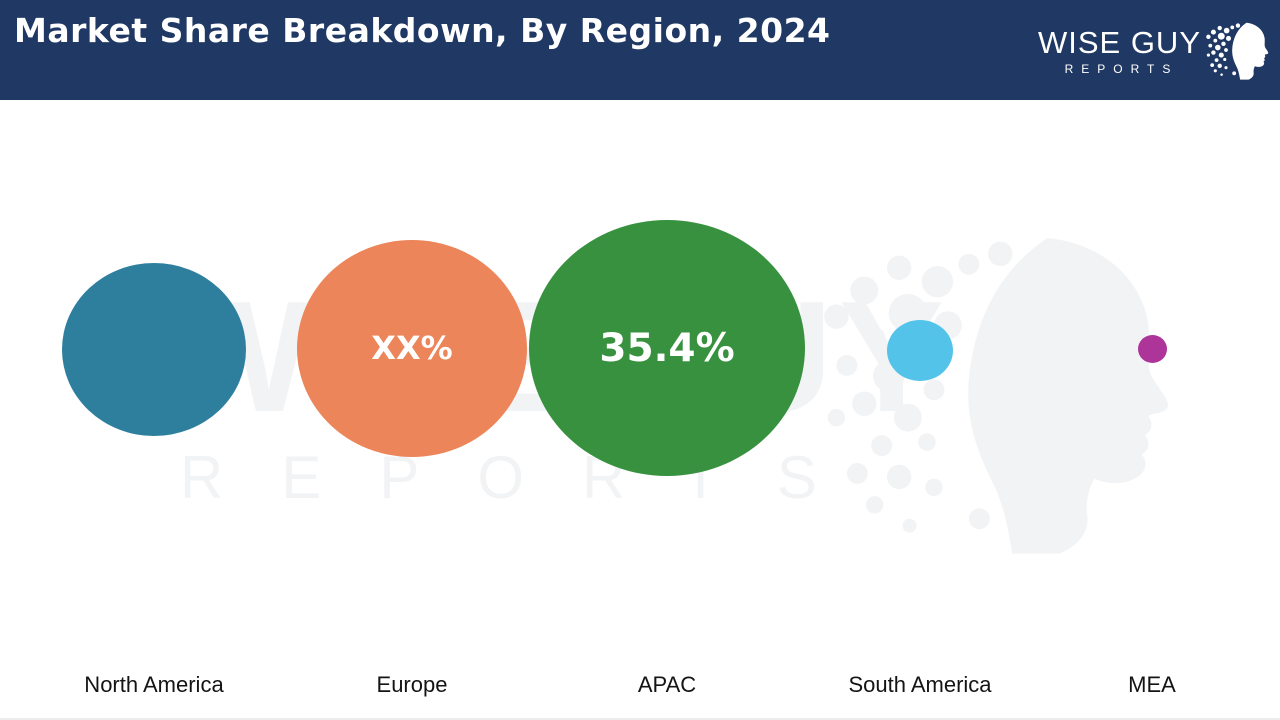  Describe the element at coordinates (422, 30) in the screenshot. I see `page-title: Market Share Breakdown, By Region, 2024` at that location.